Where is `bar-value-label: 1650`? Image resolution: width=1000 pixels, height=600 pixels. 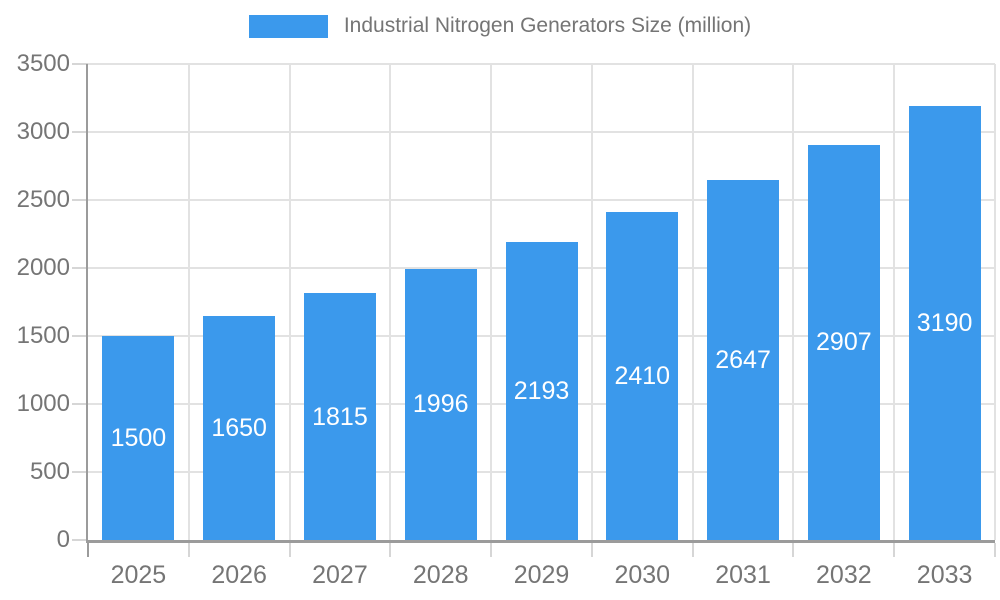
bar-value-label: 1650 is located at coordinates (239, 427).